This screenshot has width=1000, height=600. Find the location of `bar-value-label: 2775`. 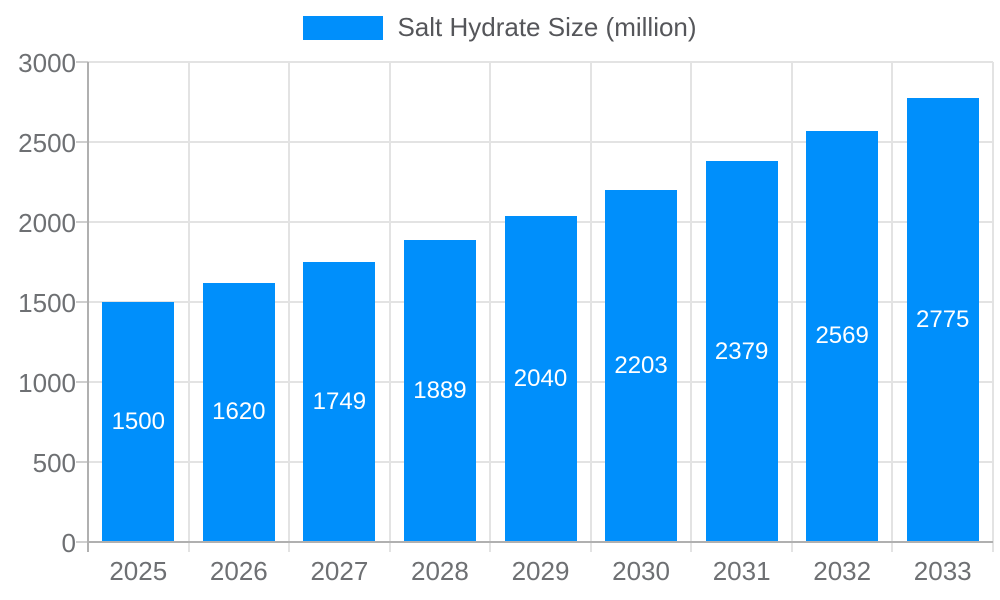

bar-value-label: 2775 is located at coordinates (943, 319).